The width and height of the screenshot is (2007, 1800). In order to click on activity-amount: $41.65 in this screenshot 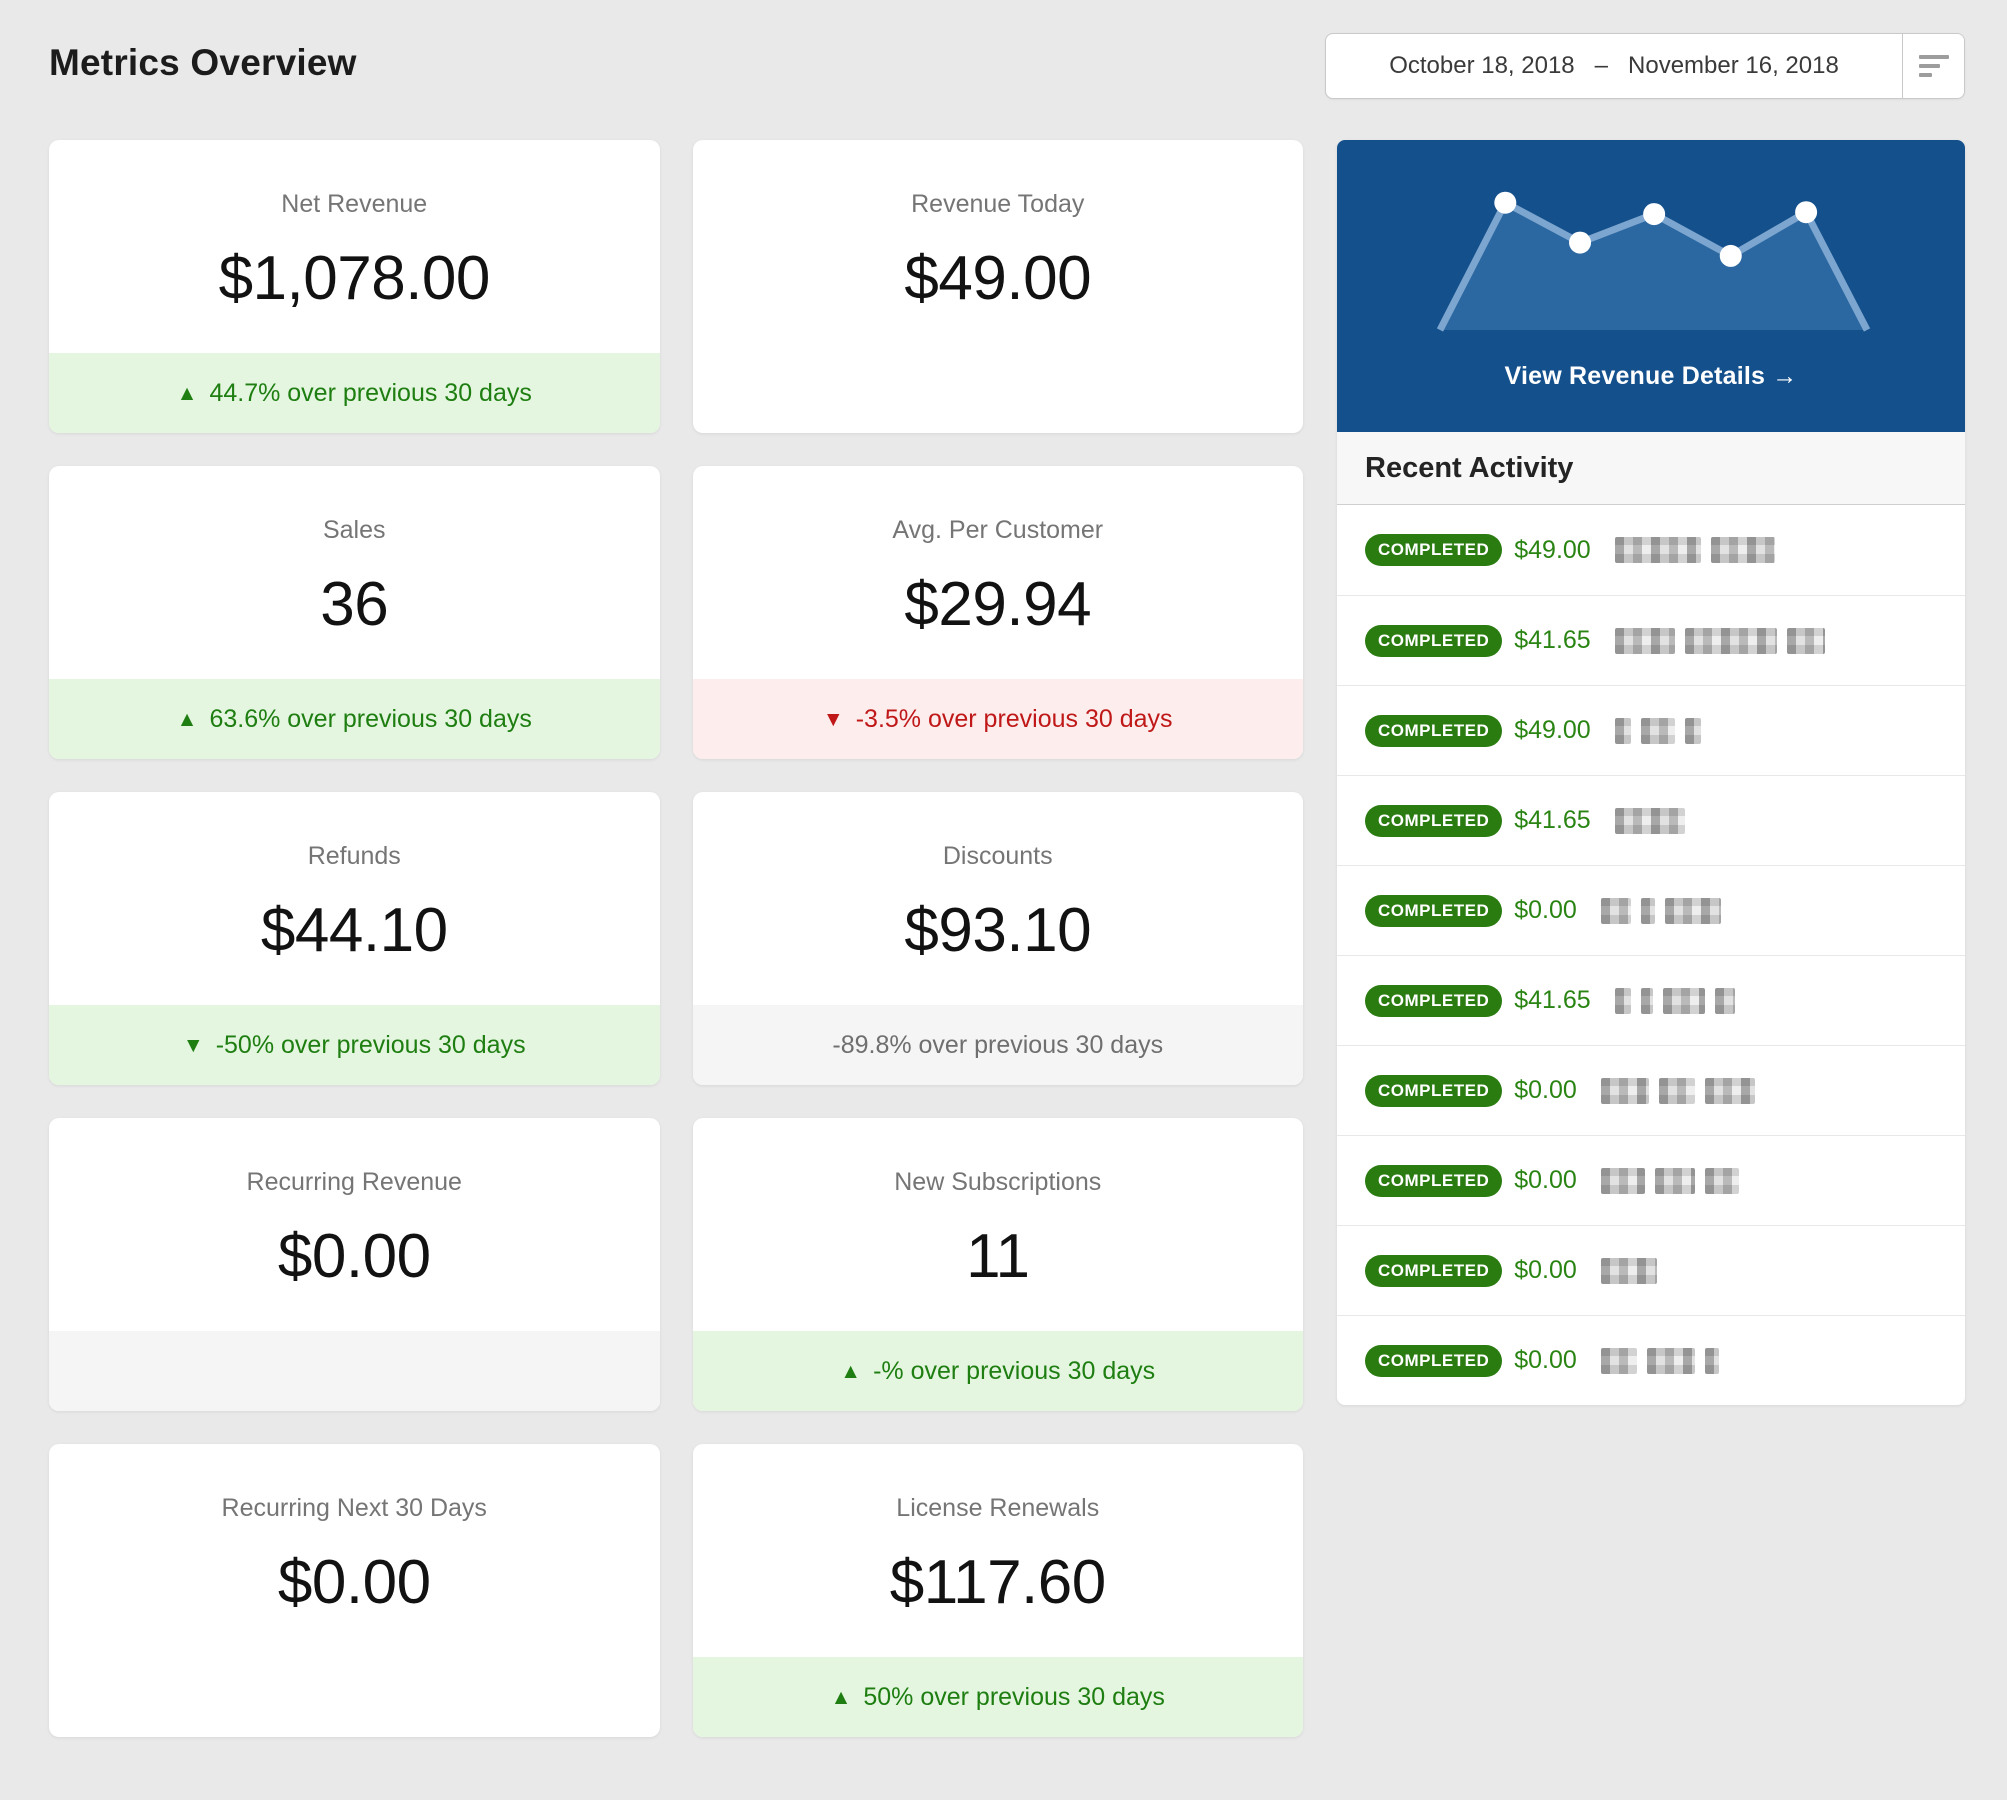, I will do `click(1552, 820)`.